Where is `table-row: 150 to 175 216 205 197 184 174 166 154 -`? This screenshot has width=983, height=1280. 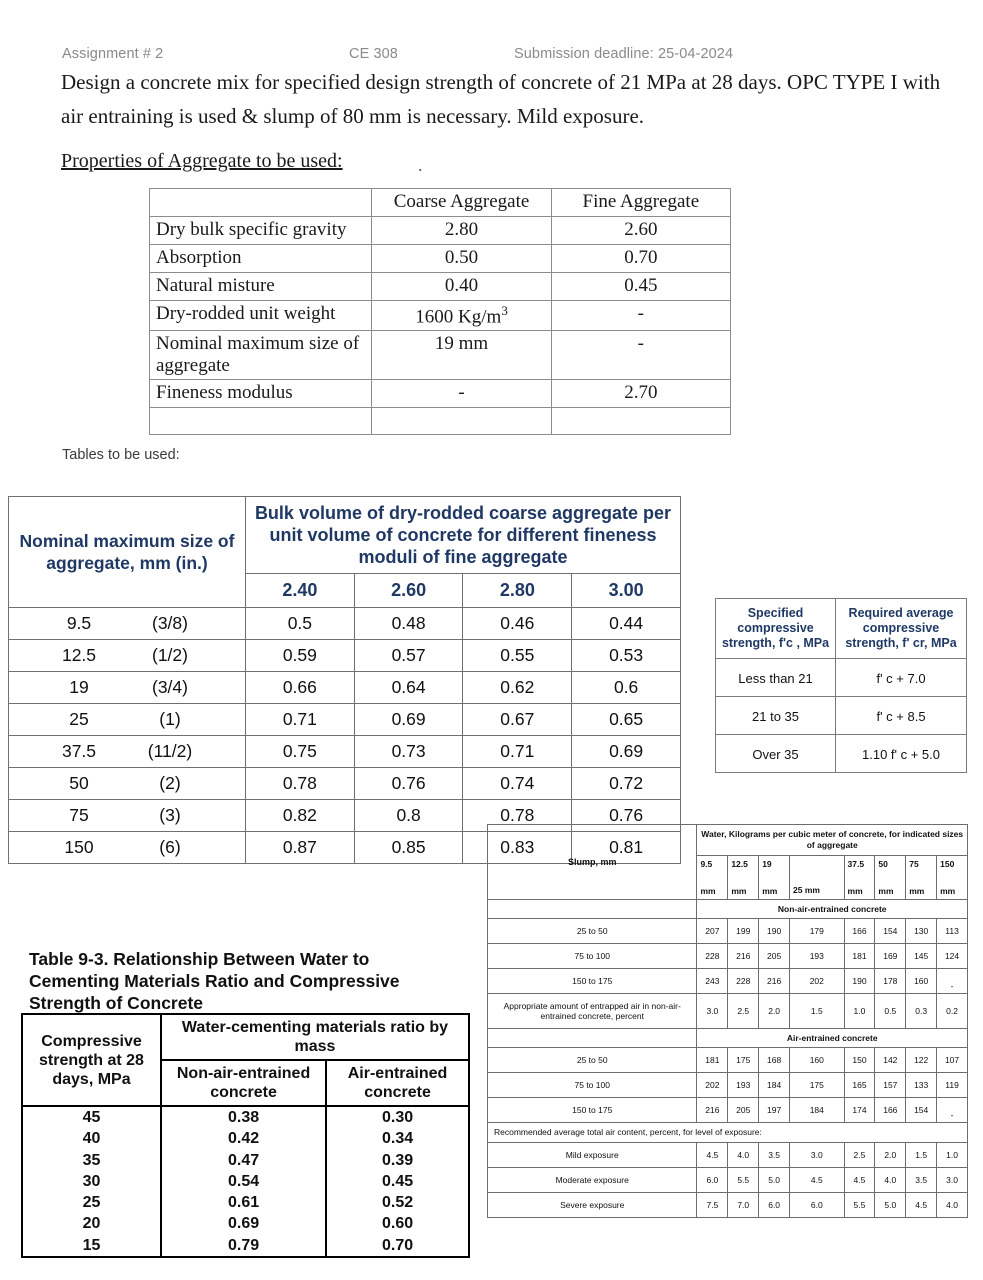
table-row: 150 to 175 216 205 197 184 174 166 154 - is located at coordinates (727, 1110).